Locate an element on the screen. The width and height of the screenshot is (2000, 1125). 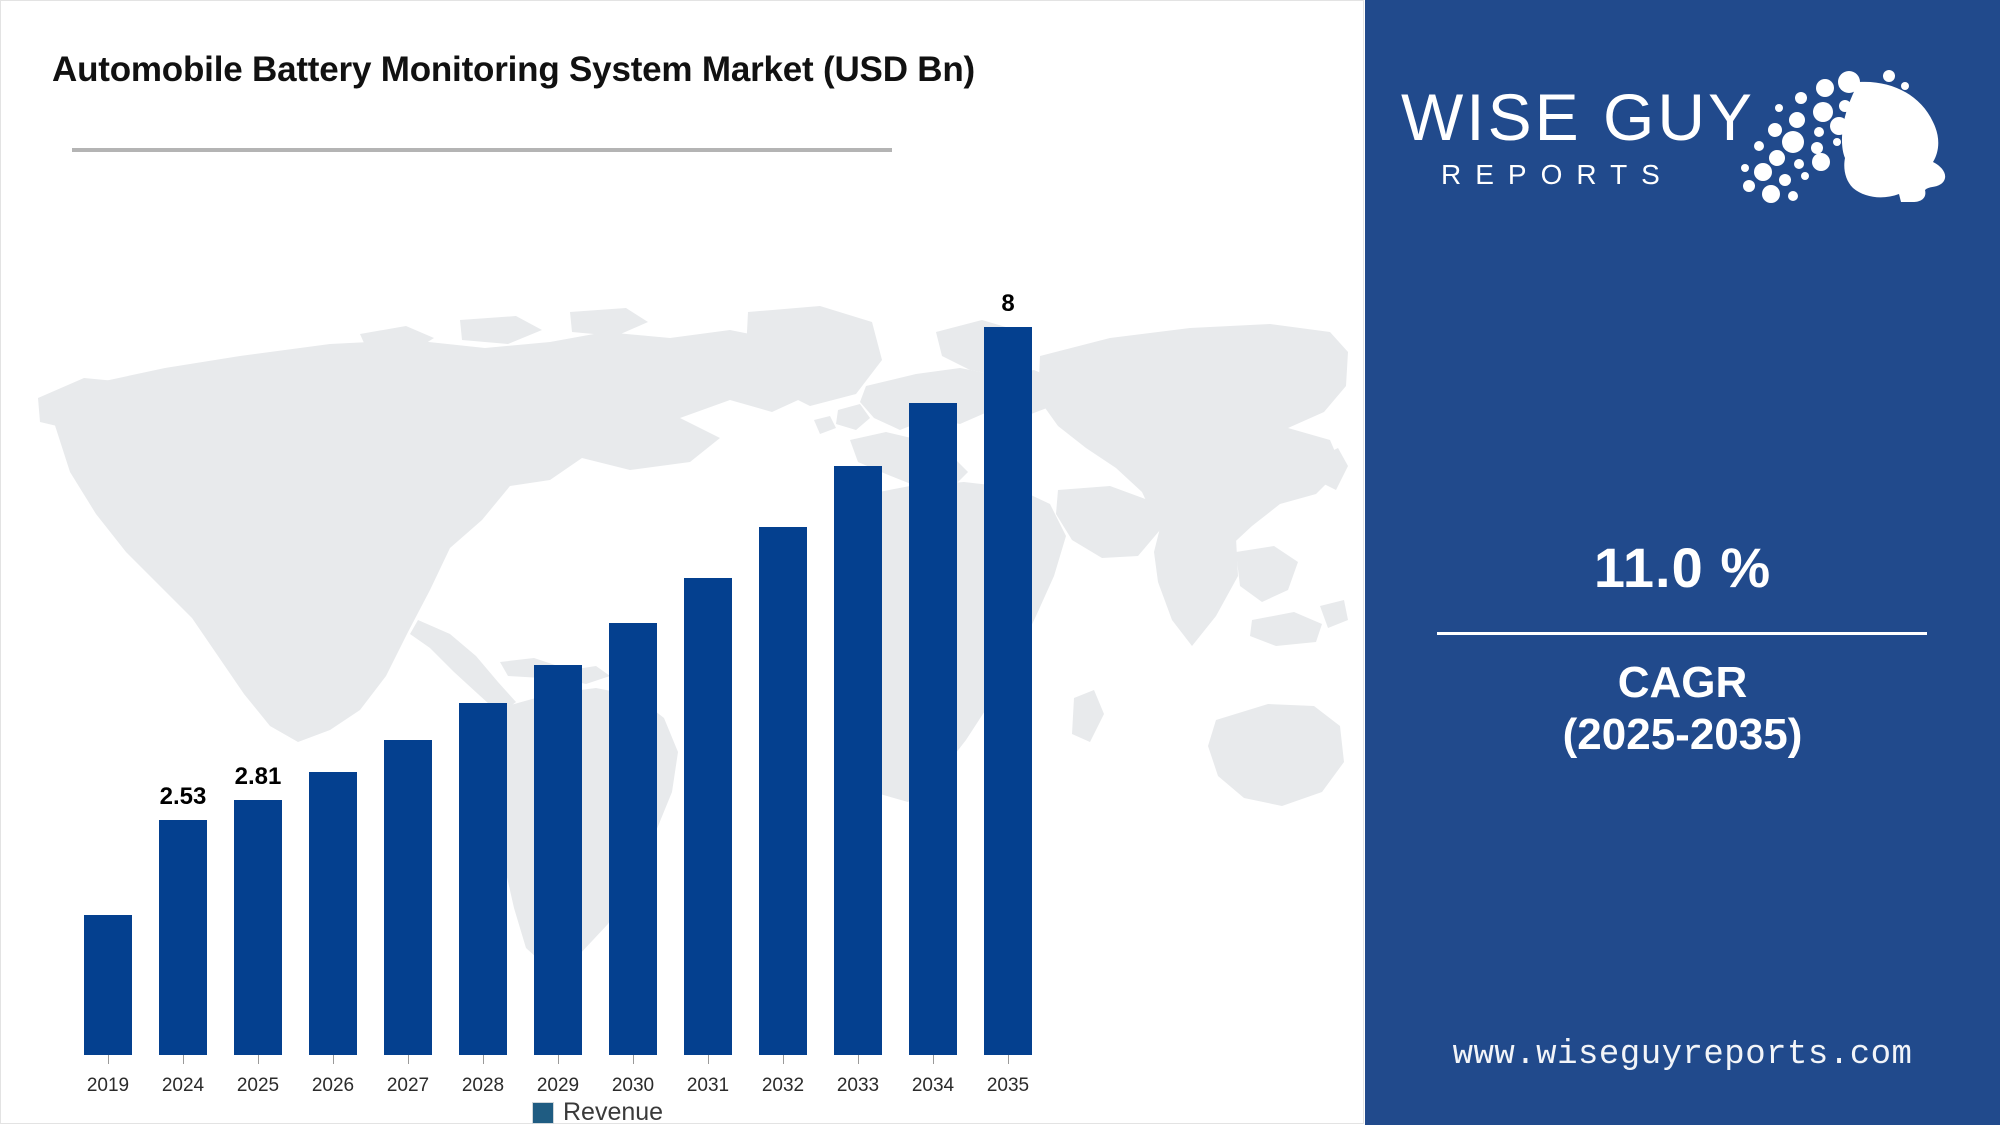
svg-text: REPORTS is located at coordinates (1557, 174).